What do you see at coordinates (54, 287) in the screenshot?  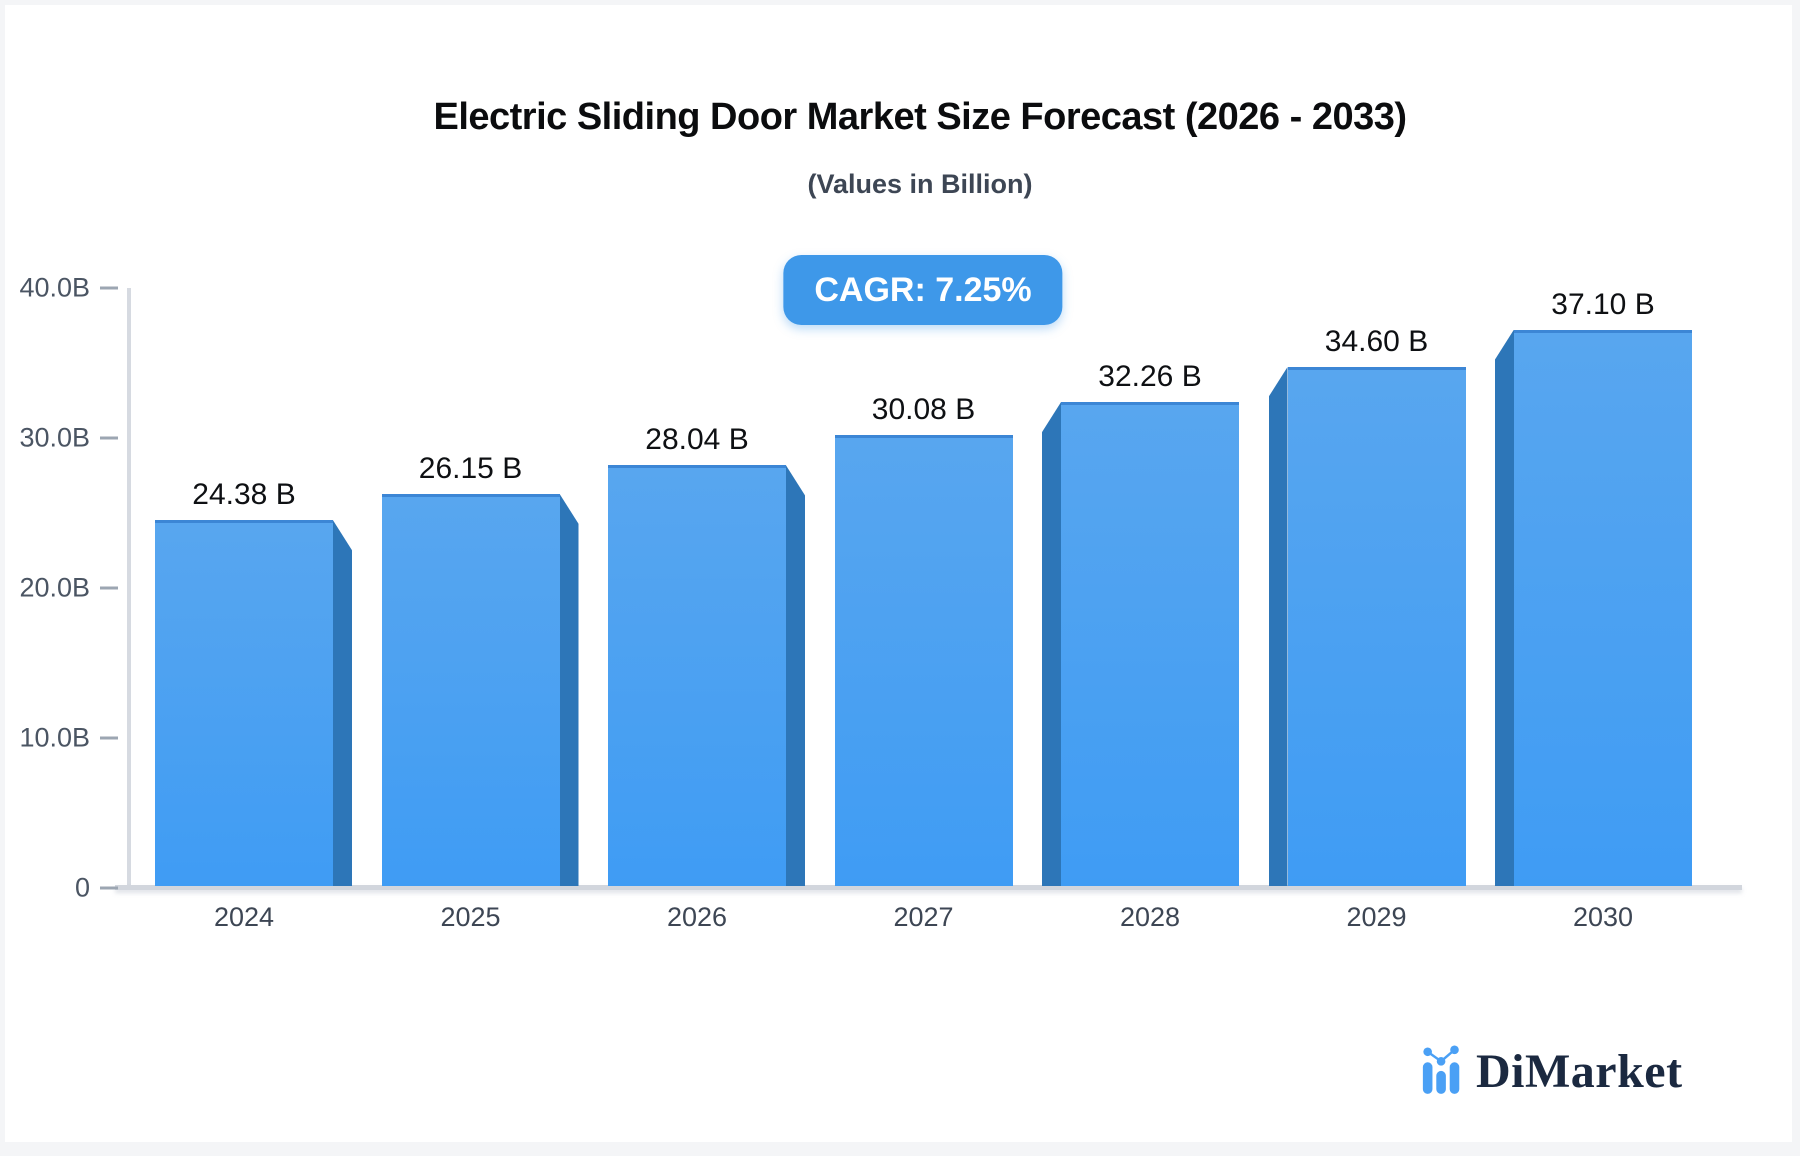 I see `y-tick-label: 40.0B` at bounding box center [54, 287].